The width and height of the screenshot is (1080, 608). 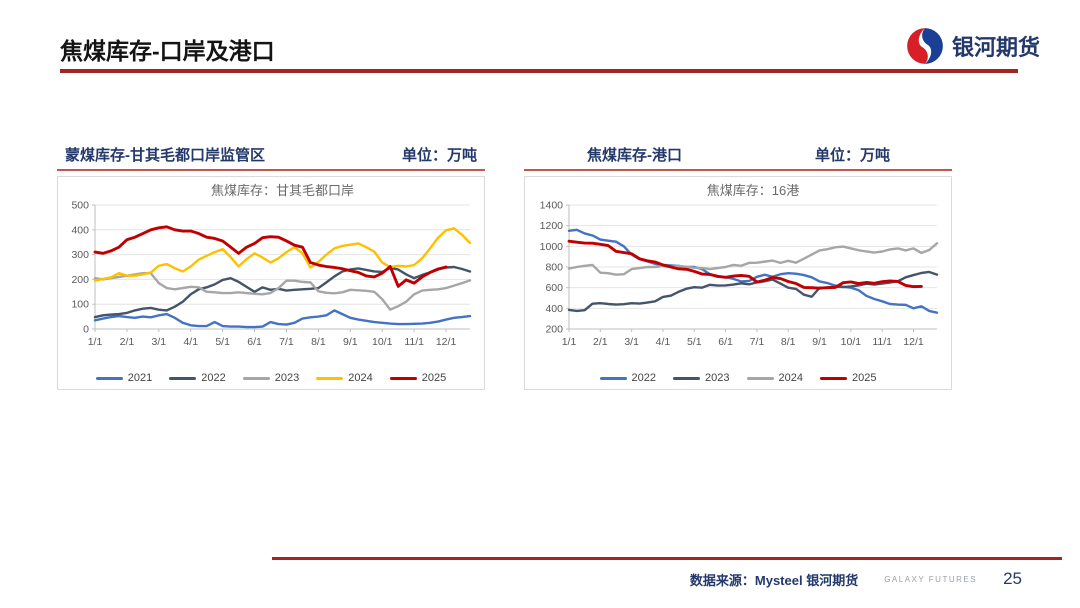 I want to click on chart-legend: 2021 2022 2023 2024 2025, so click(x=271, y=378).